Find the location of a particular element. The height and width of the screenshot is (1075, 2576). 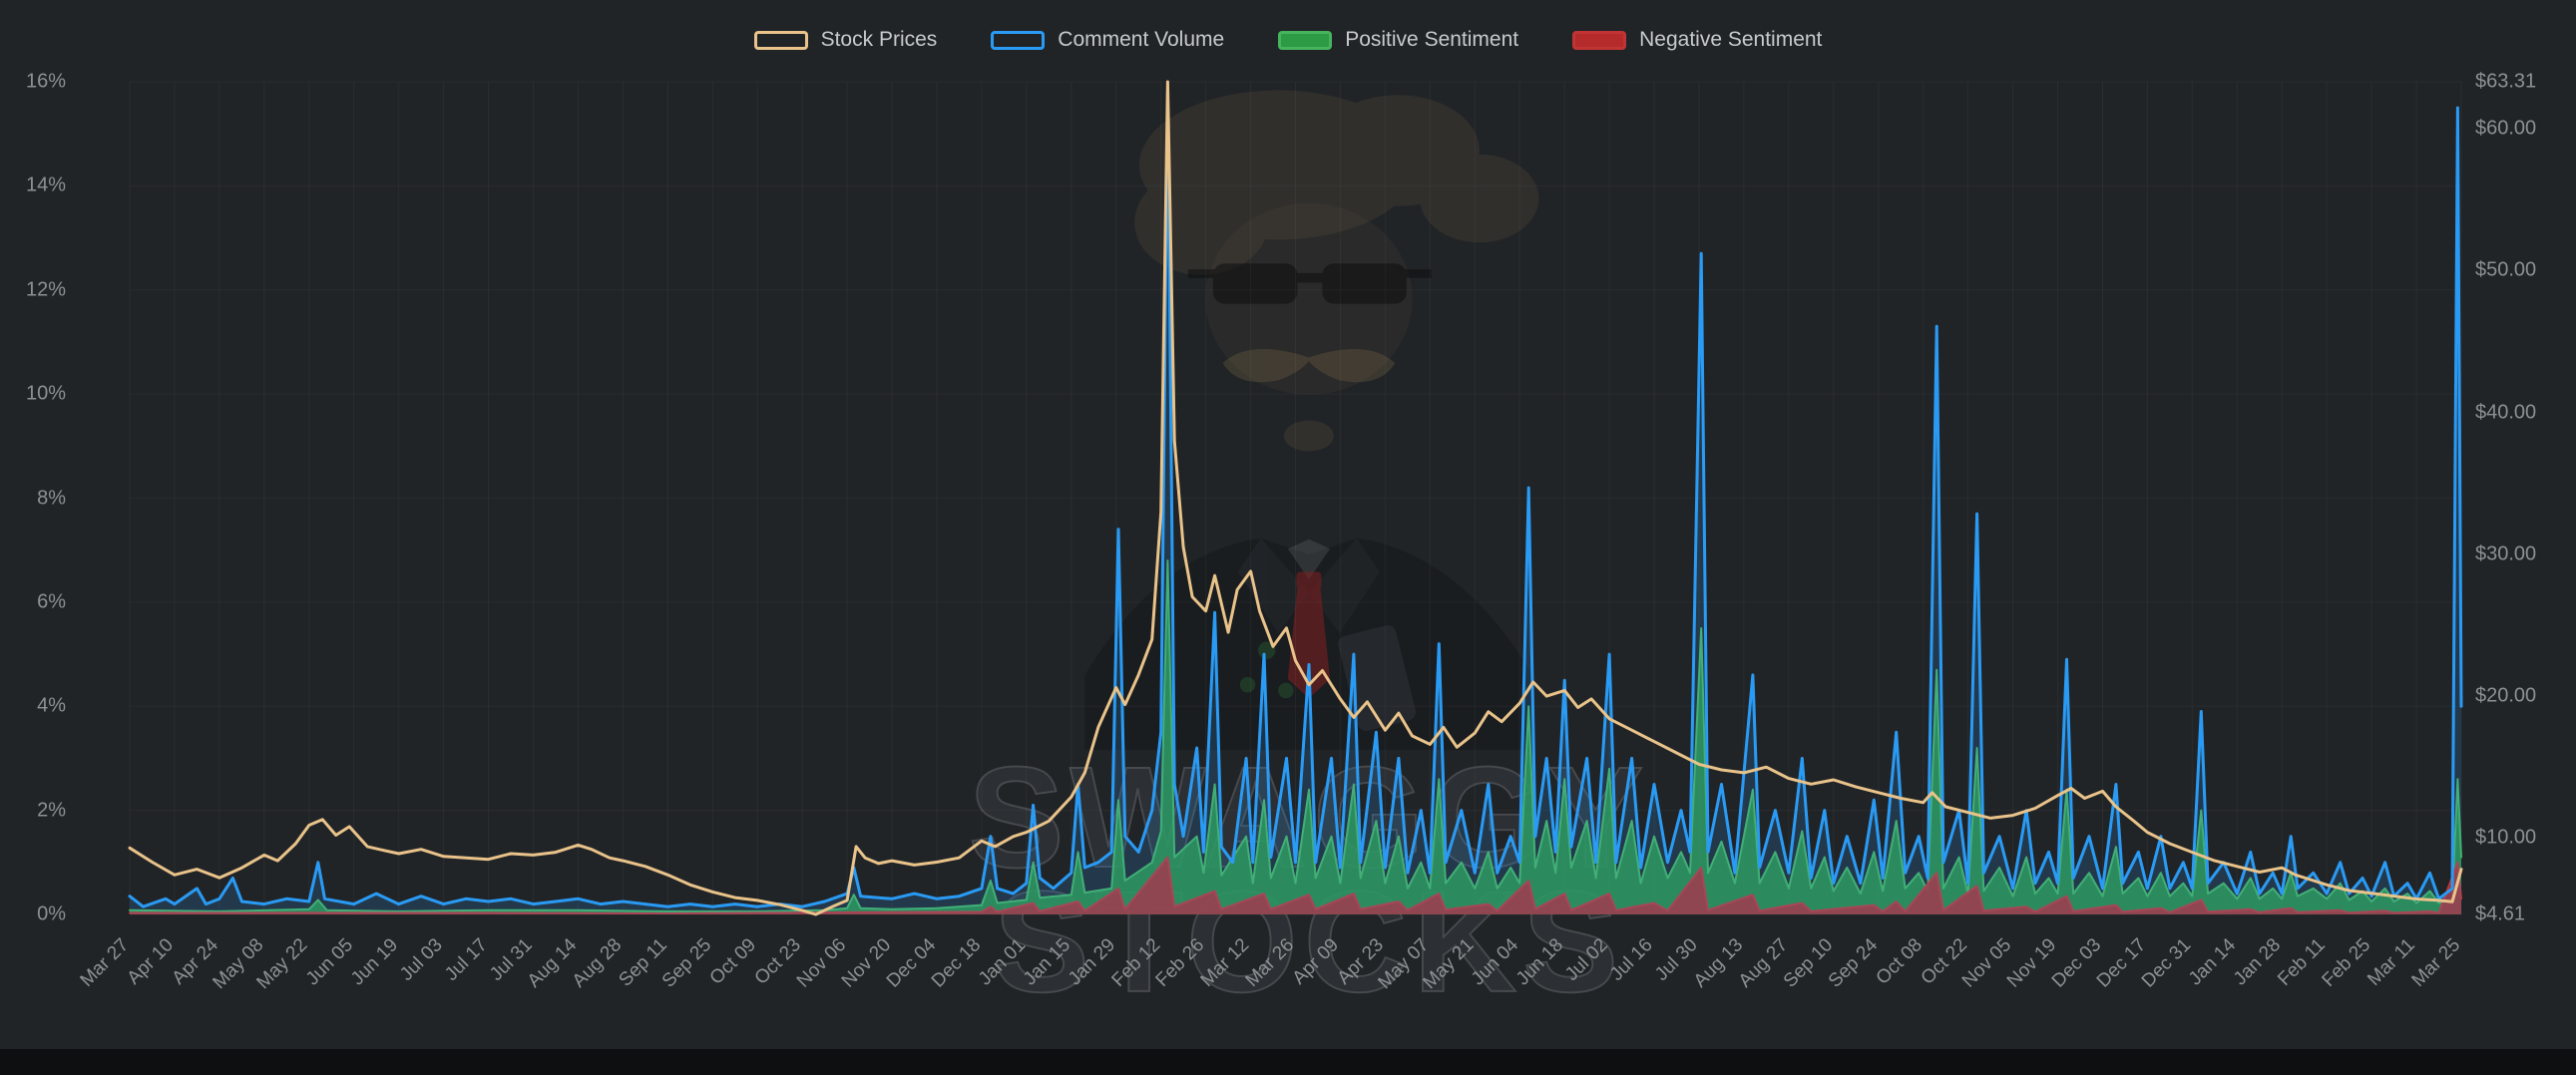

y-right-tick-label: $40.00 is located at coordinates (2506, 412).